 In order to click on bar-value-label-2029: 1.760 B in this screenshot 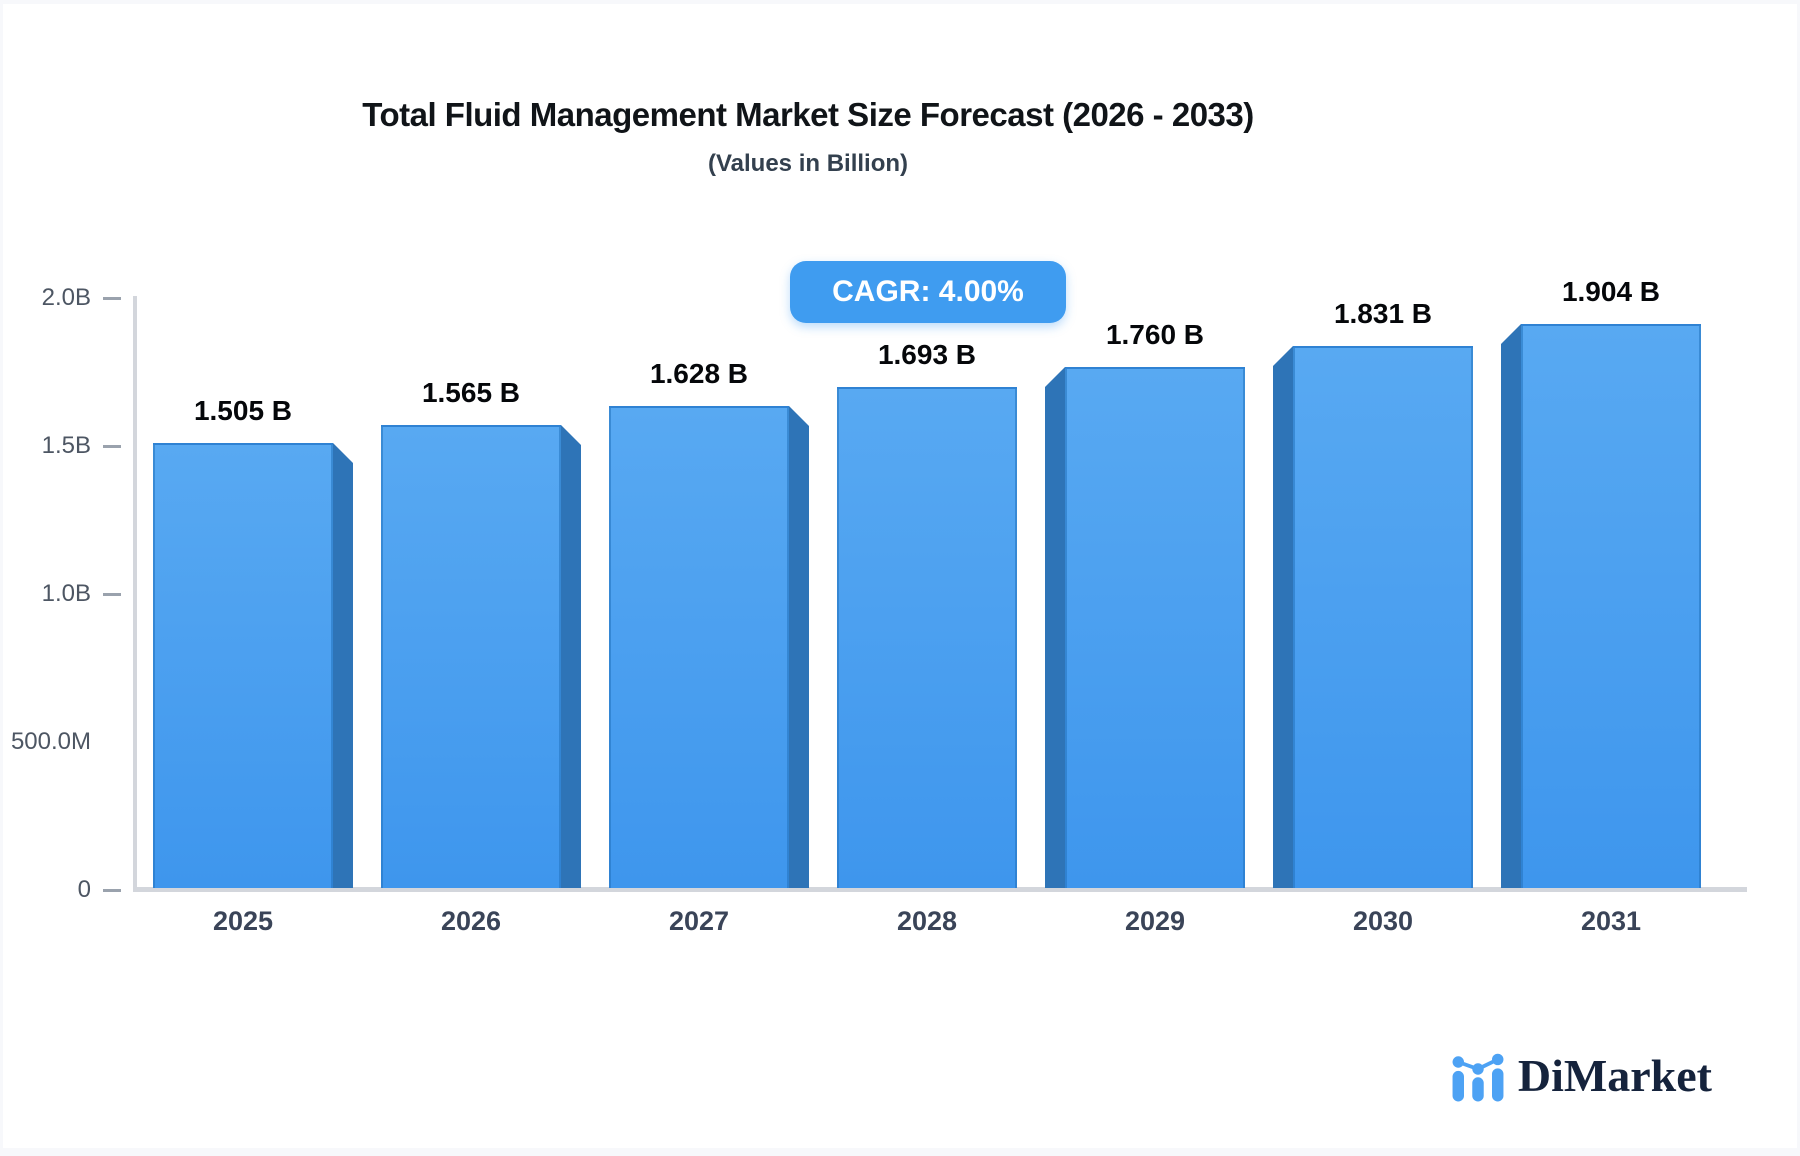, I will do `click(1155, 334)`.